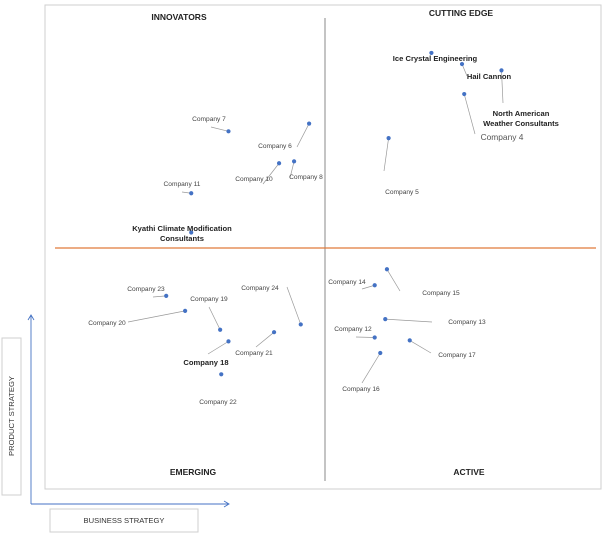 The width and height of the screenshot is (610, 534). Describe the element at coordinates (469, 472) in the screenshot. I see `quadrant-label-active: ACTIVE` at that location.